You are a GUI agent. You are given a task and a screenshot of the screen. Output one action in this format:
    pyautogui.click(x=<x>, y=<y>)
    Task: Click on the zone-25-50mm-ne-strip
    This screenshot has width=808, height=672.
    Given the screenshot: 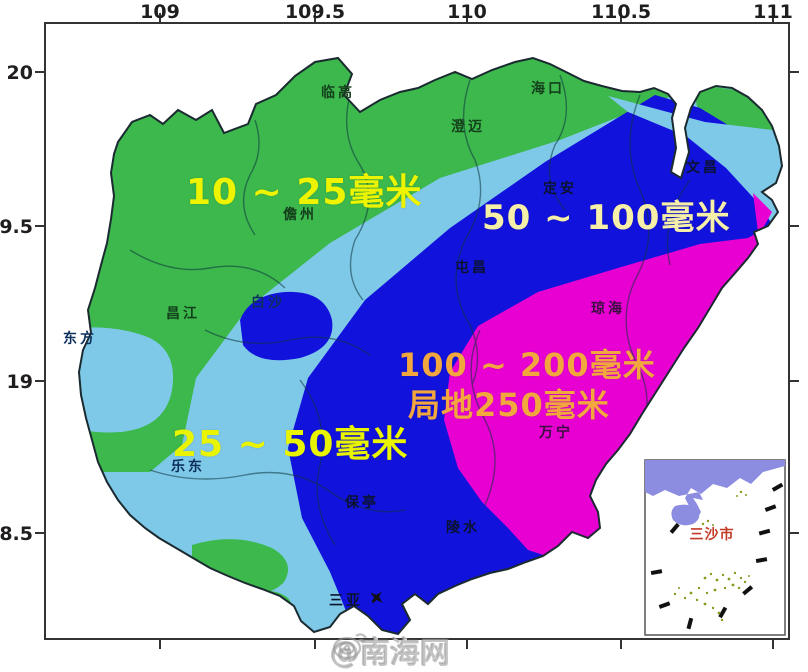 What is the action you would take?
    pyautogui.click(x=695, y=169)
    